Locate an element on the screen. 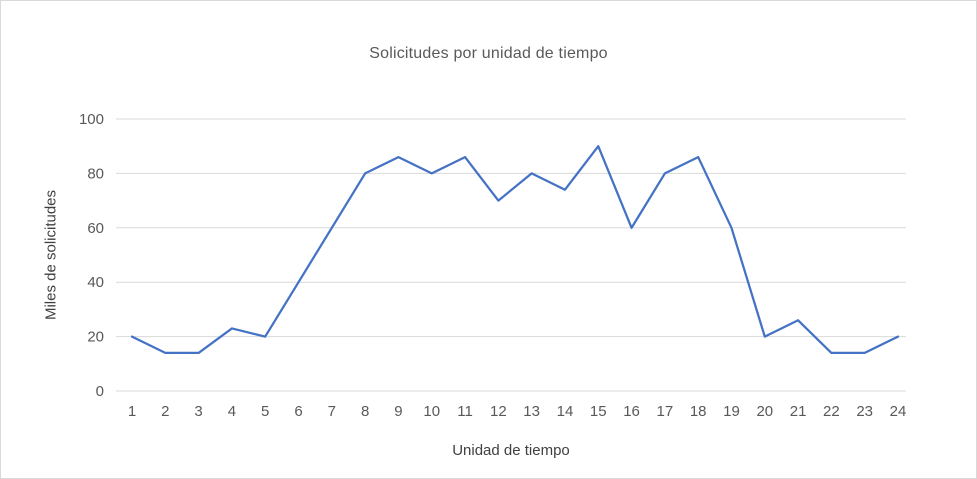 This screenshot has height=479, width=977. x-tick-labels: 1 2 3 4 5 6 7 8 9 10 11 12 13 14 15 16 17 18 19 20 21 22 23 24 is located at coordinates (517, 411).